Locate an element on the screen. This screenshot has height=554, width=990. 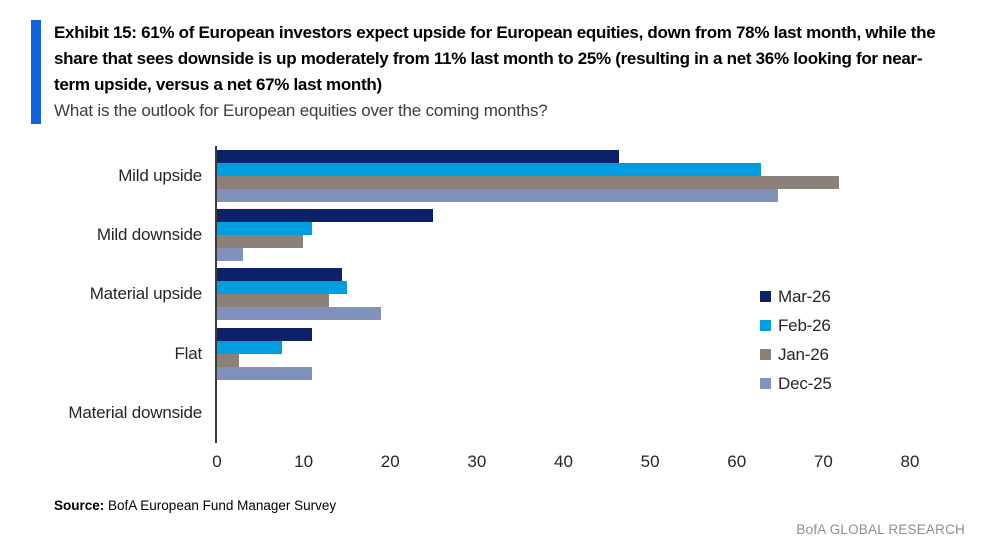
legend-item-dec-25: Dec-25 is located at coordinates (796, 383).